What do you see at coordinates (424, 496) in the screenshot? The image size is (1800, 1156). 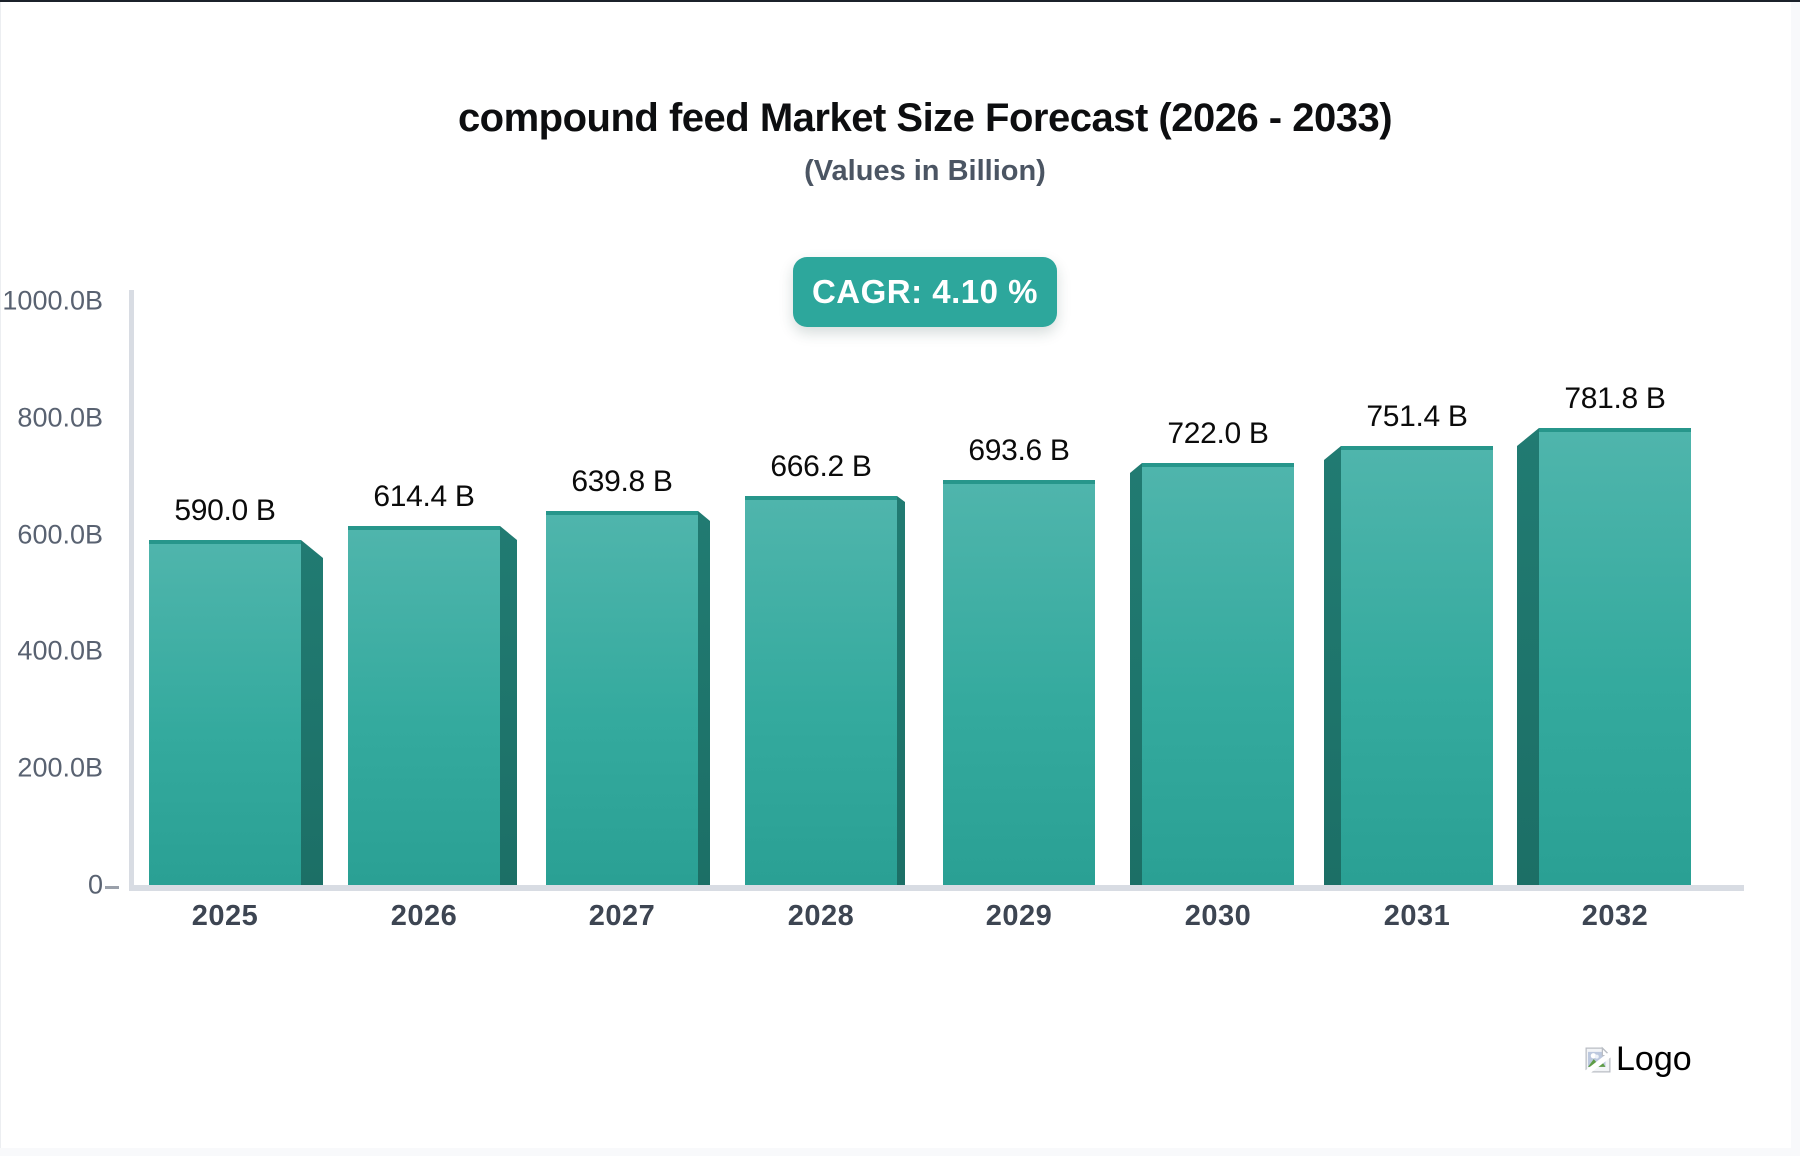 I see `bar-value-label: 614.4 B` at bounding box center [424, 496].